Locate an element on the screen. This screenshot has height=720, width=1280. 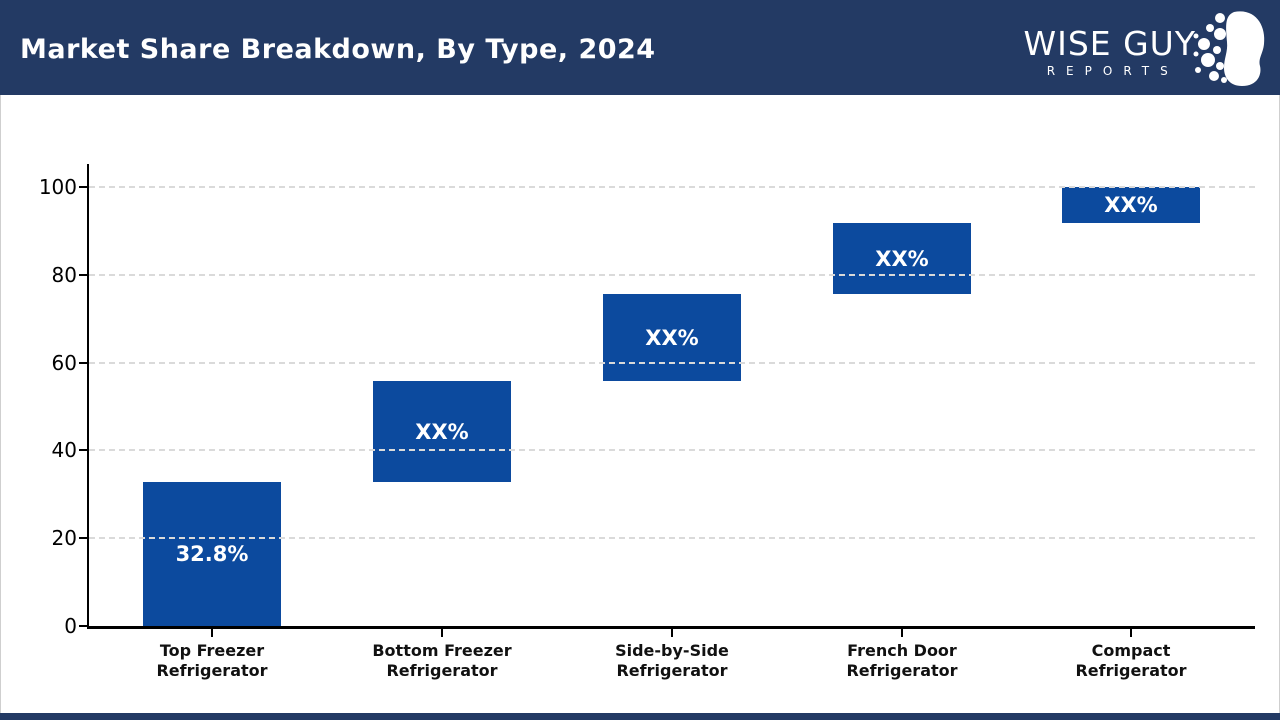
brand-logo: WISE GUY REPORTS is located at coordinates (1143, 48).